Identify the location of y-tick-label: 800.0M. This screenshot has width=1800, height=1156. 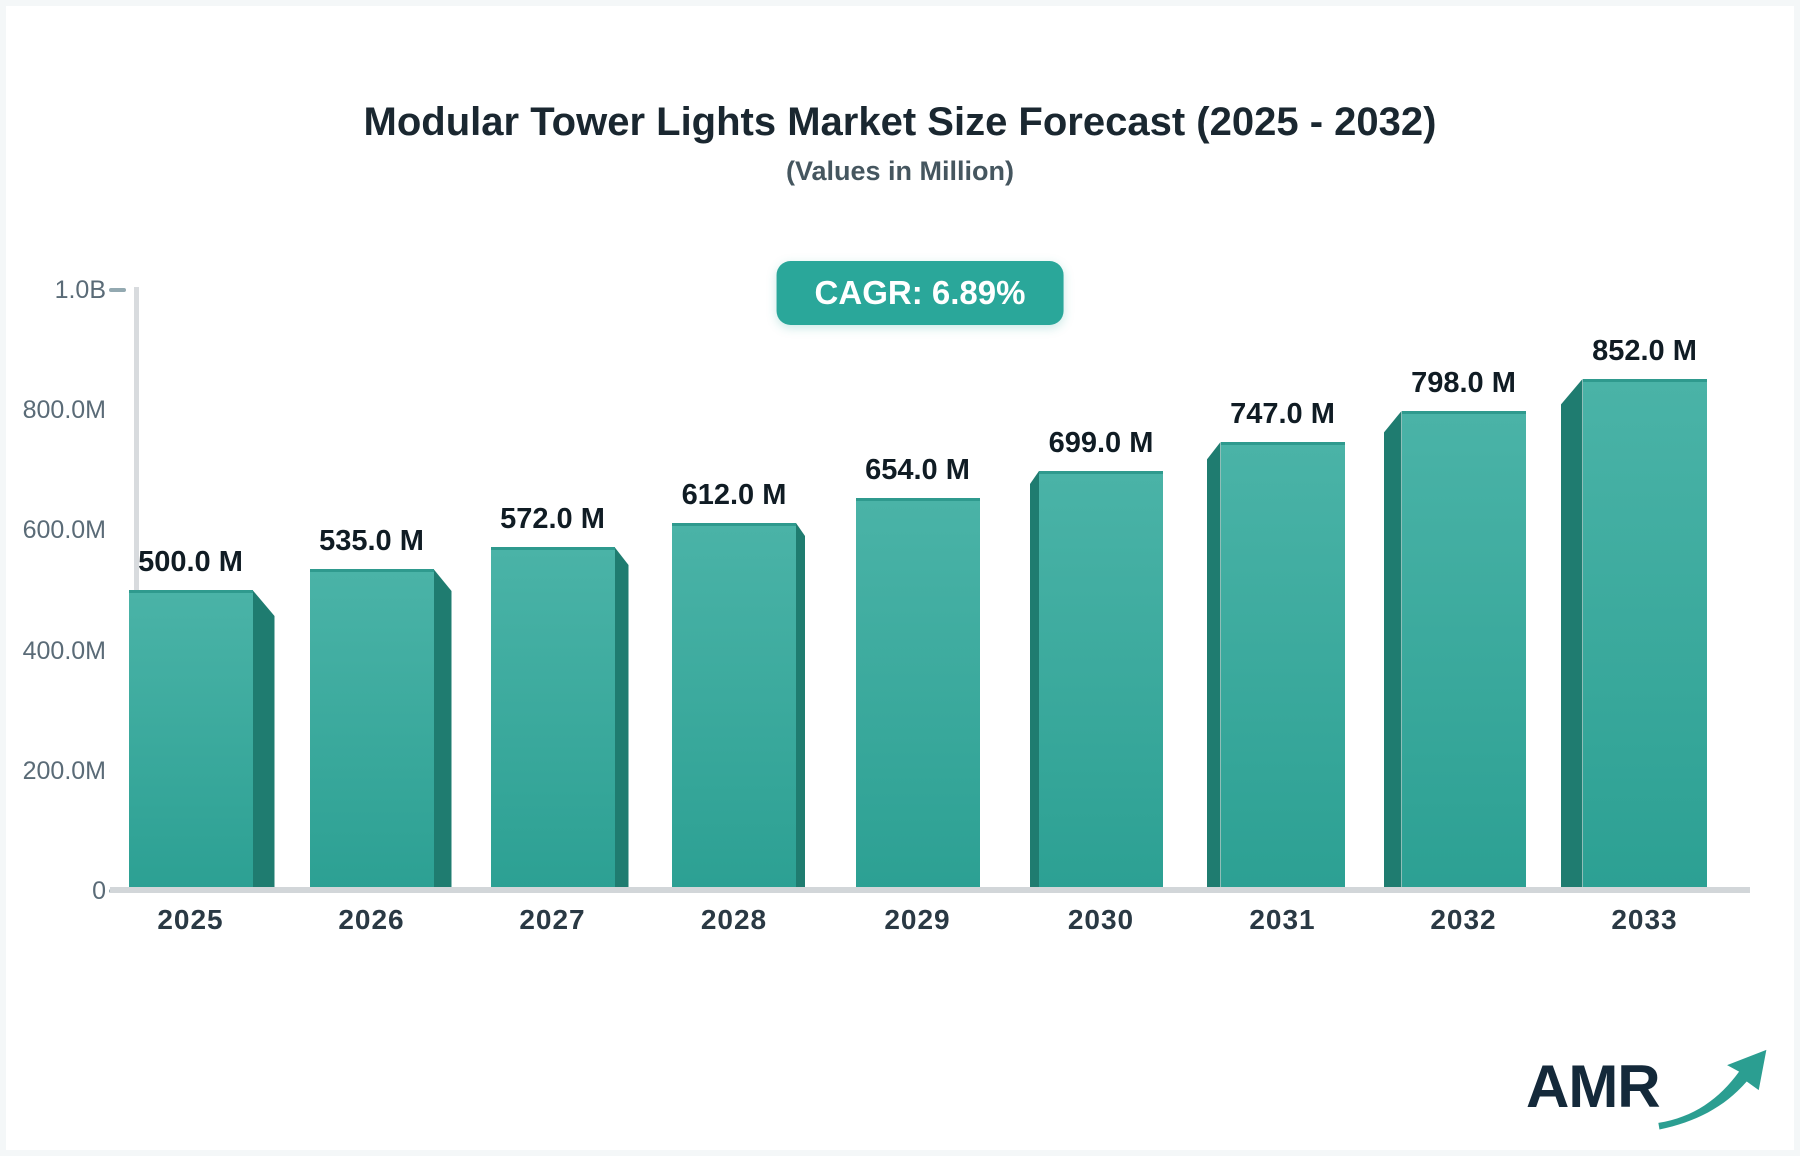
(64, 410).